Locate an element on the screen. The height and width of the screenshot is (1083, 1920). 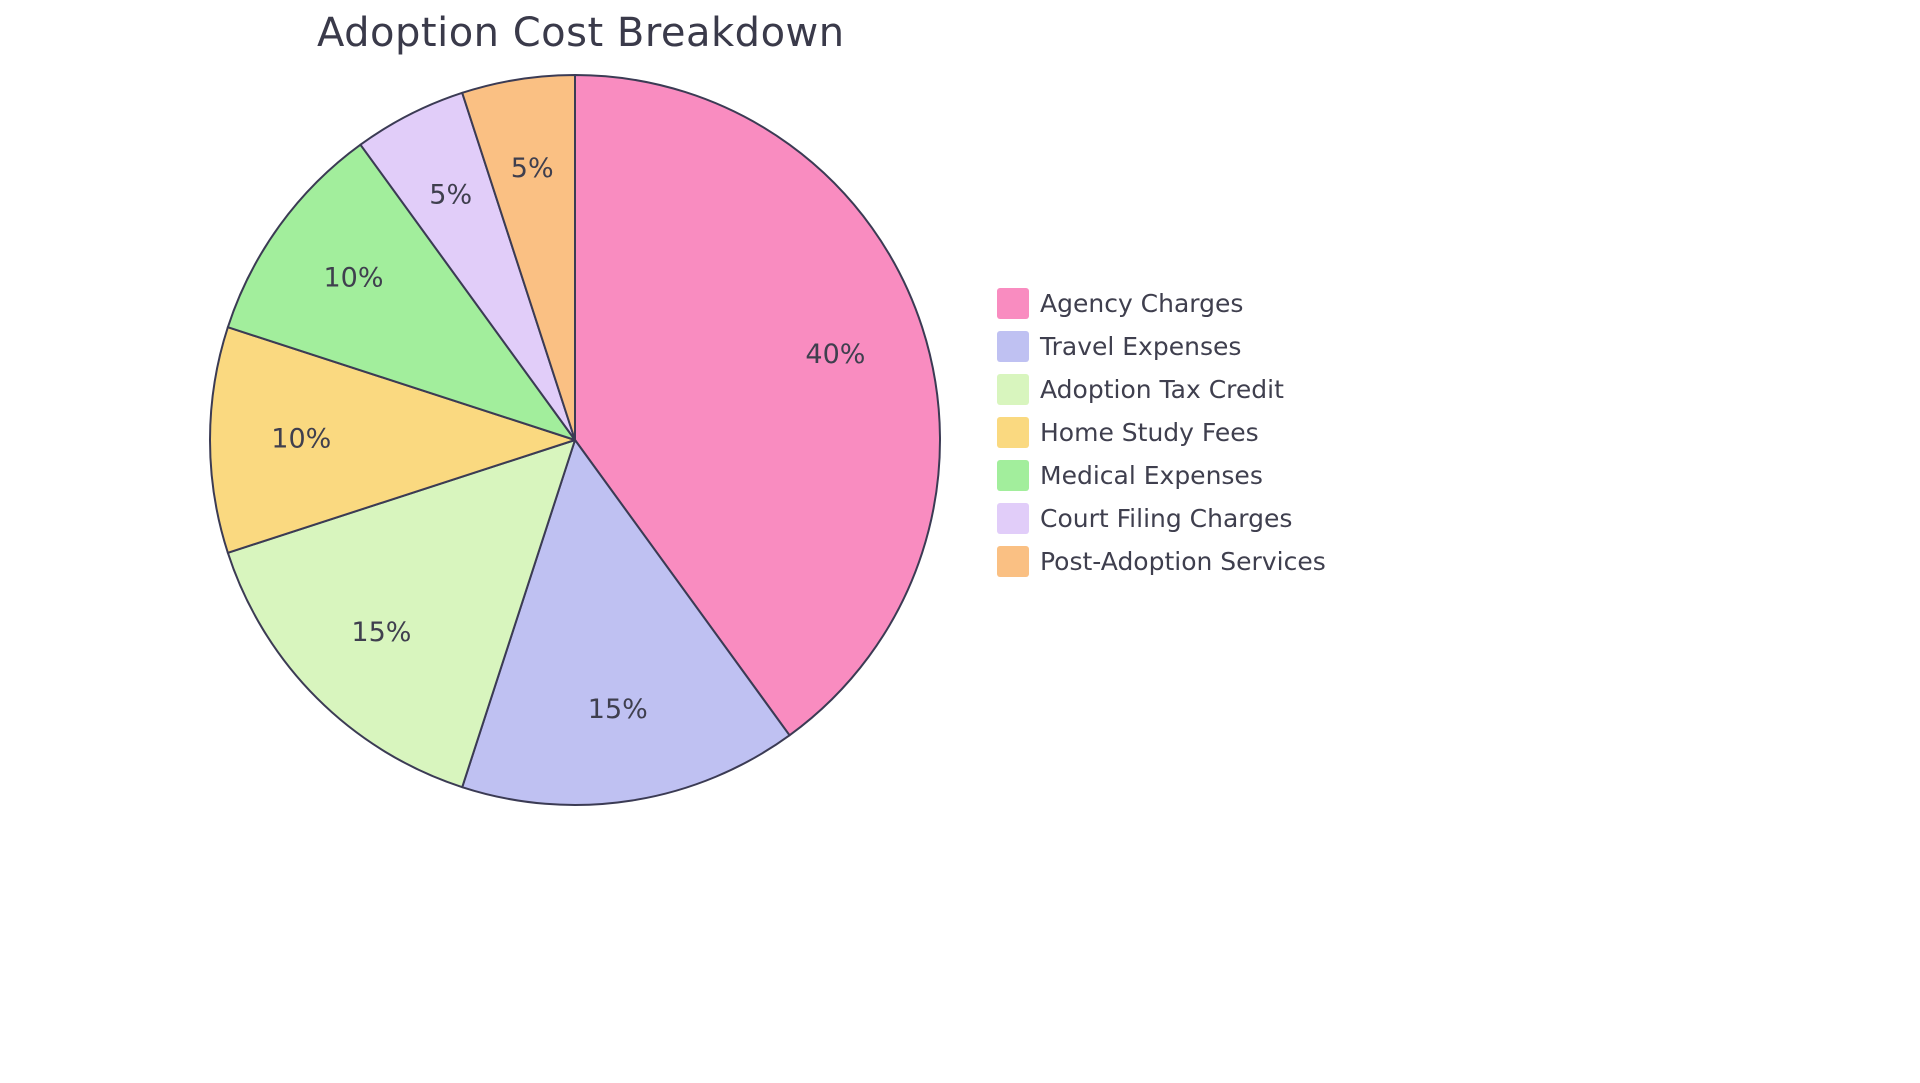
legend-swatch-post-adoption-services is located at coordinates (1013, 561).